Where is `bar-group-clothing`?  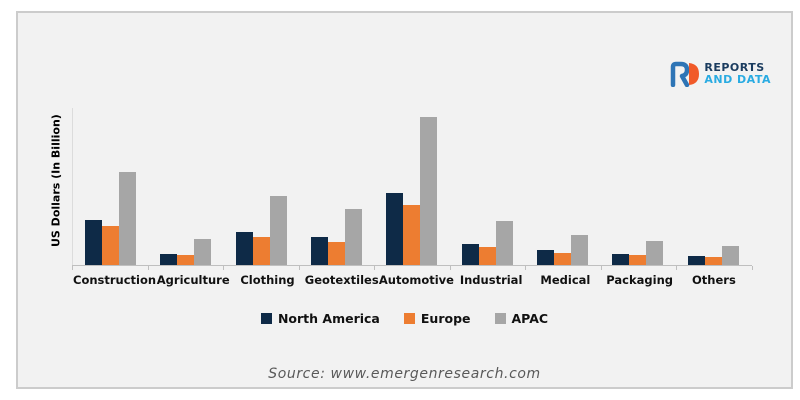 bar-group-clothing is located at coordinates (261, 187).